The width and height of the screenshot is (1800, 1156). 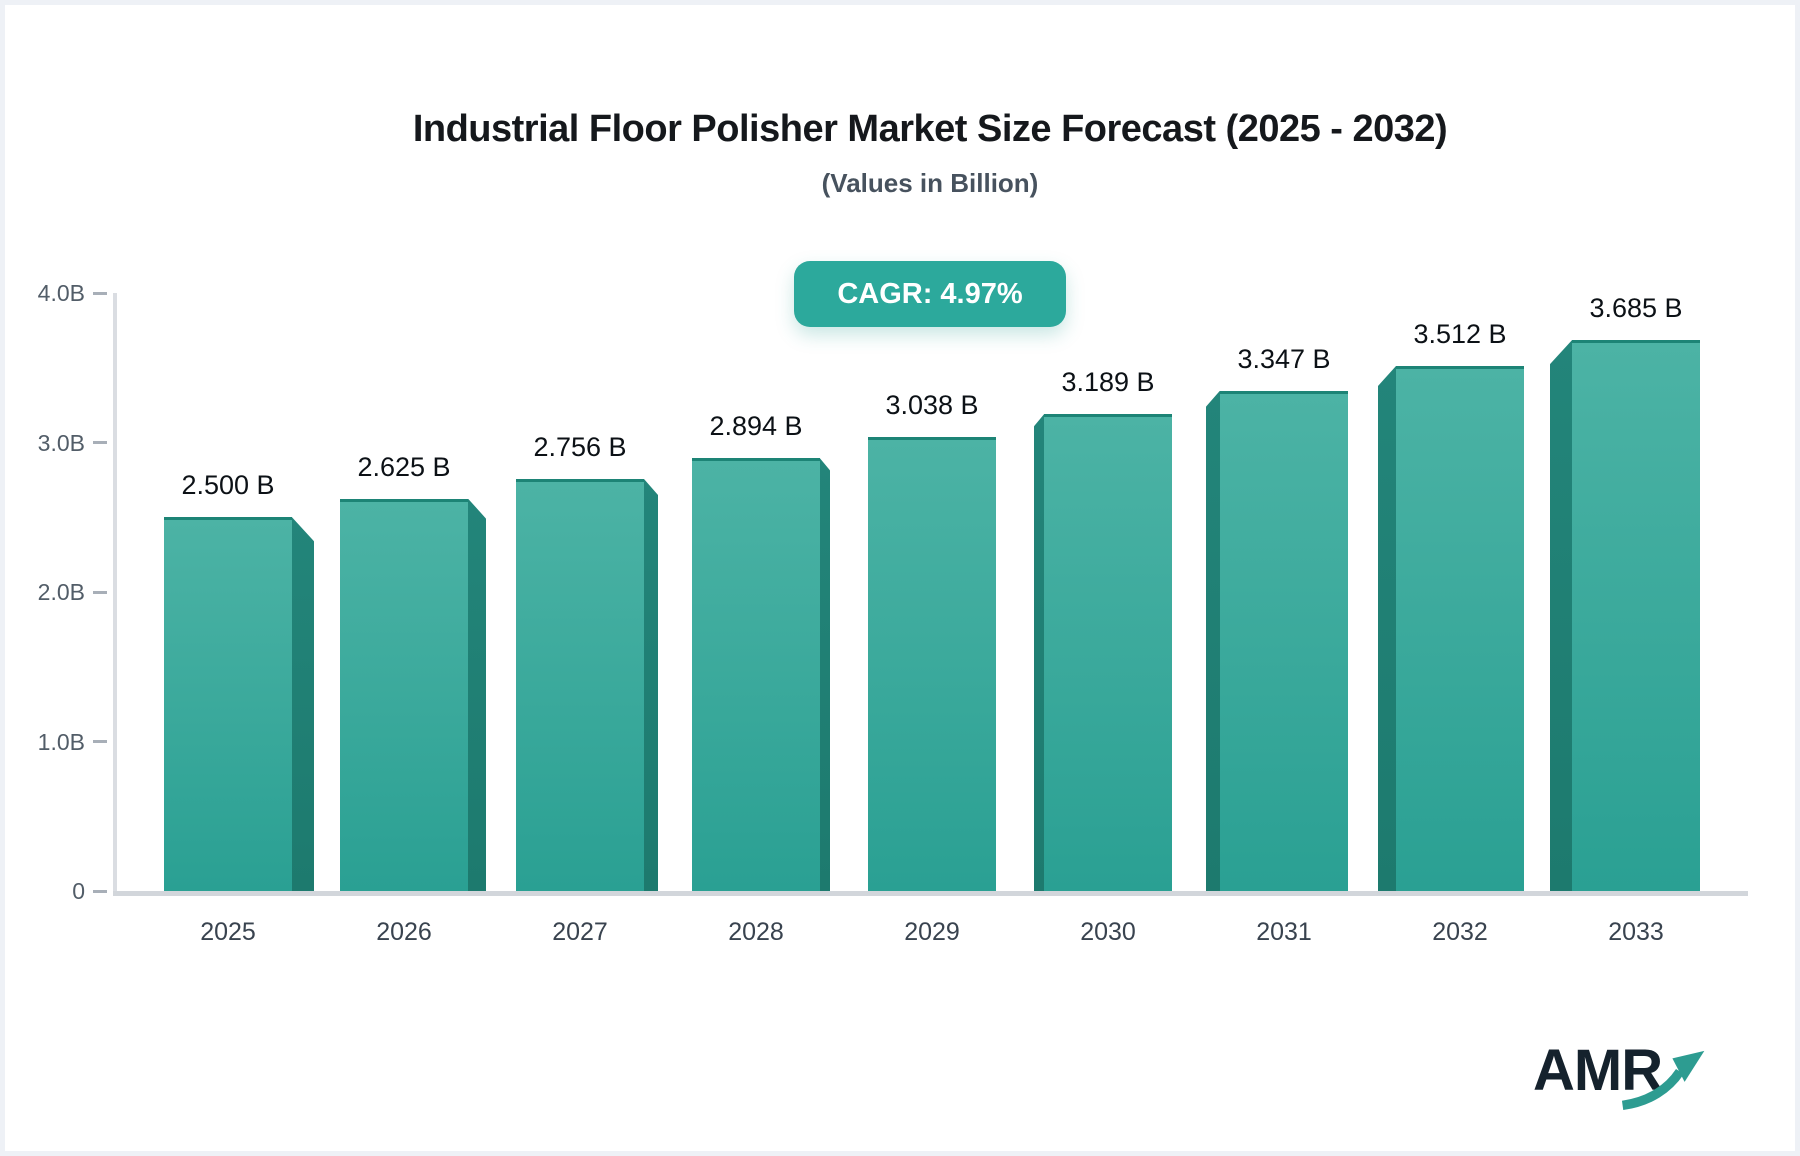 What do you see at coordinates (61, 741) in the screenshot?
I see `y-tick-label: 1.0B` at bounding box center [61, 741].